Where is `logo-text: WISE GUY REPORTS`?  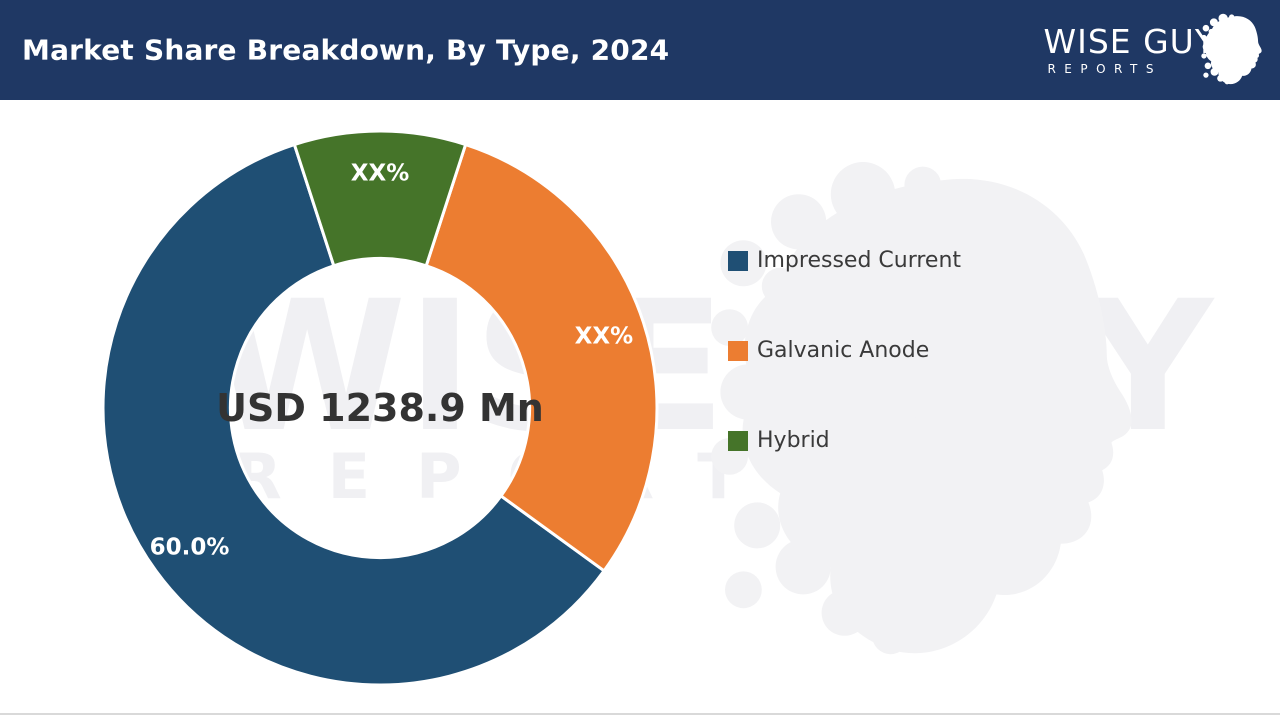 logo-text: WISE GUY REPORTS is located at coordinates (1129, 49).